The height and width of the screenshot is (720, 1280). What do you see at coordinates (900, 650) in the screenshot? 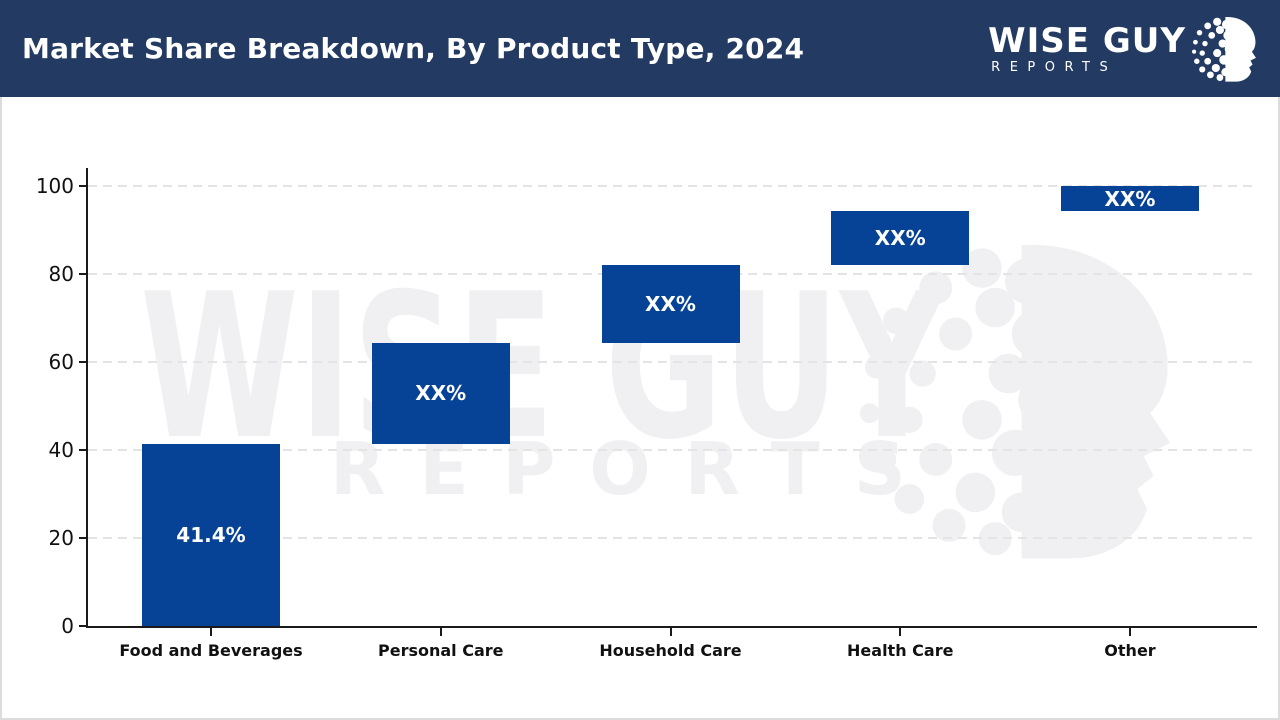
I see `x-category-label: Health Care` at bounding box center [900, 650].